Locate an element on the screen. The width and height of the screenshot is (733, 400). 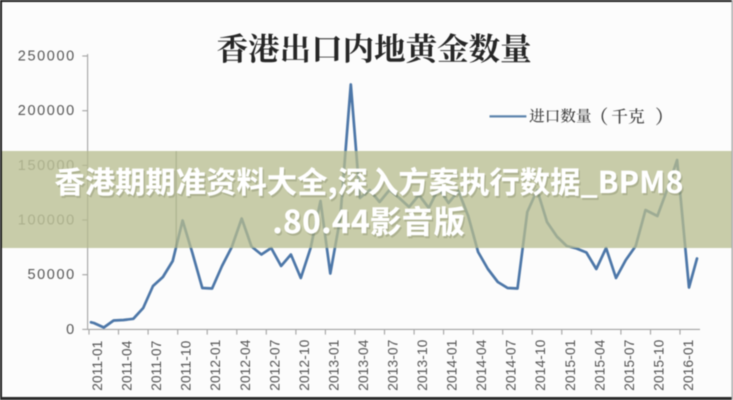
svg-text: 2013-01 is located at coordinates (333, 365).